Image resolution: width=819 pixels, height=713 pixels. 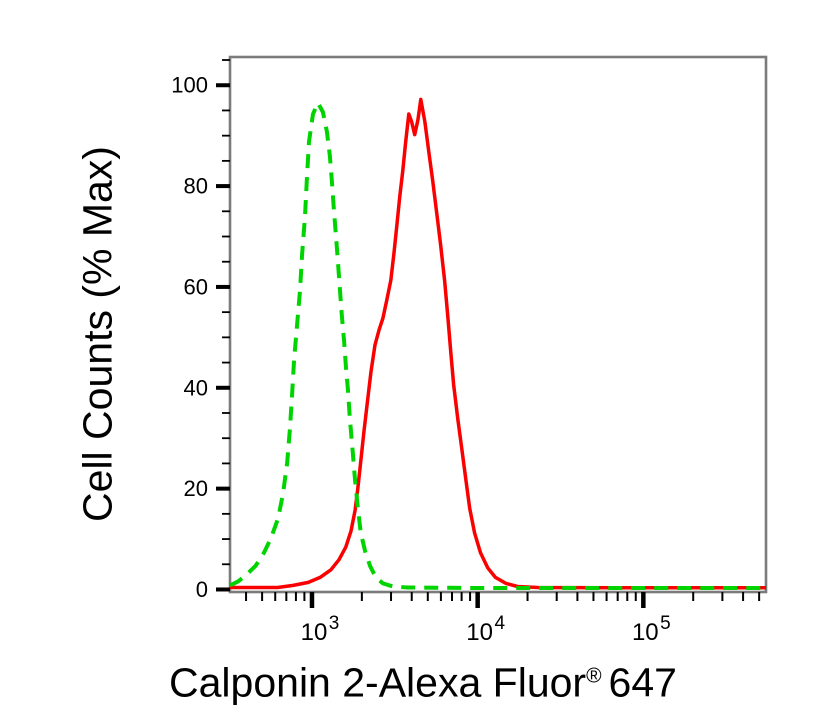 What do you see at coordinates (202, 589) in the screenshot?
I see `y-tick-label: 0` at bounding box center [202, 589].